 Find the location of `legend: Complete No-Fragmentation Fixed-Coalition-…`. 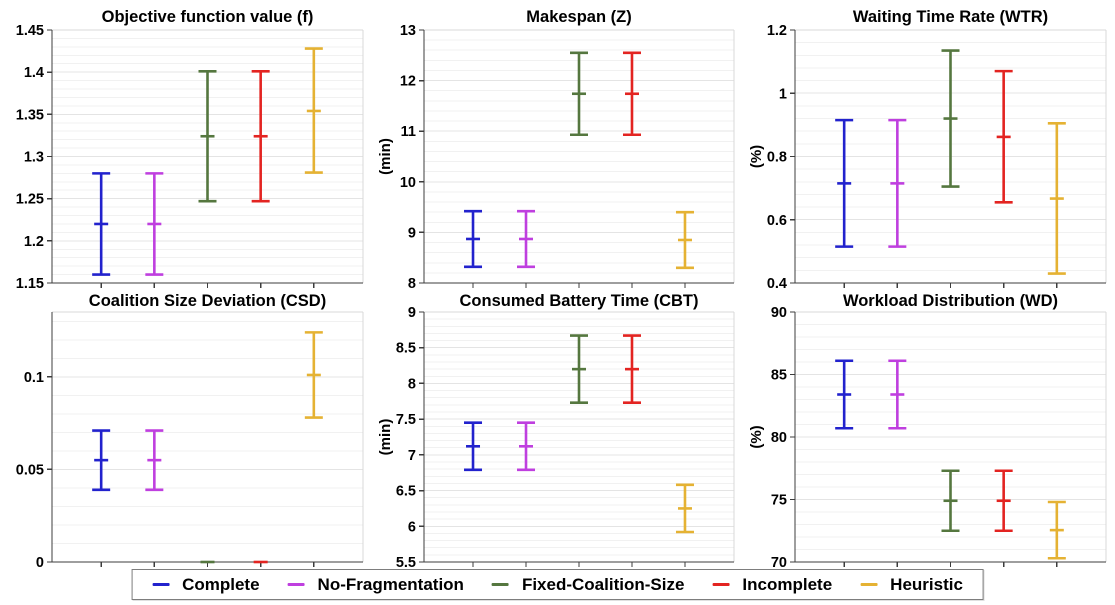

legend: Complete No-Fragmentation Fixed-Coalition-… is located at coordinates (557, 584).